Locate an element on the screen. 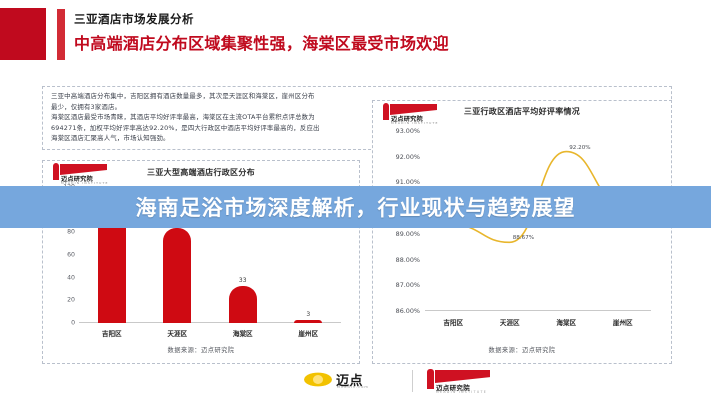 The image size is (711, 400). meadin-brand-logo: 迈点 Meadin.com 迈点研究院 MEADIN INSTITUTE is located at coordinates (397, 381).